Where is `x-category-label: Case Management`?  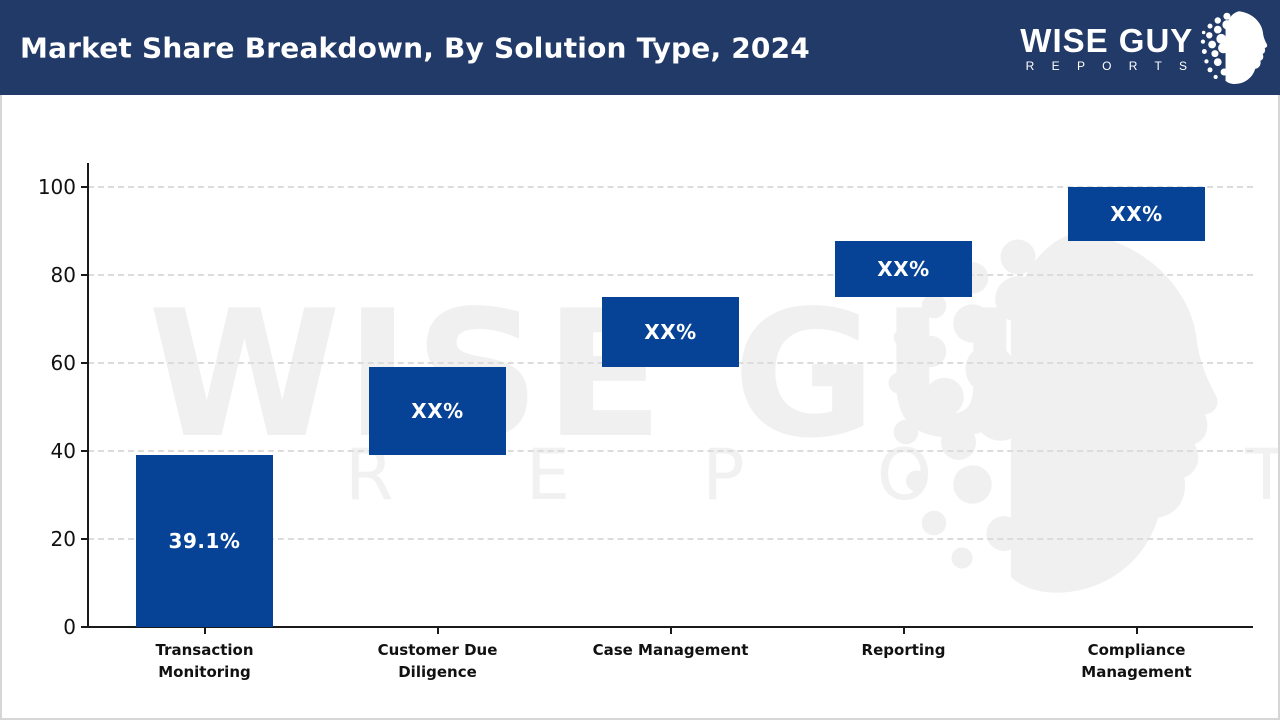 x-category-label: Case Management is located at coordinates (671, 651).